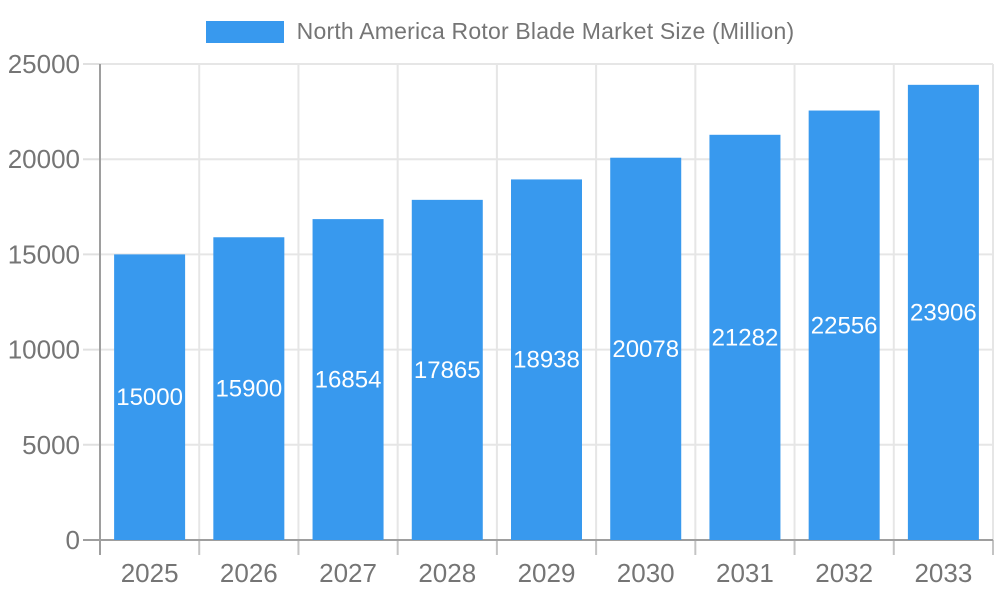 This screenshot has height=600, width=1000. I want to click on bar-value-label: 21282, so click(745, 337).